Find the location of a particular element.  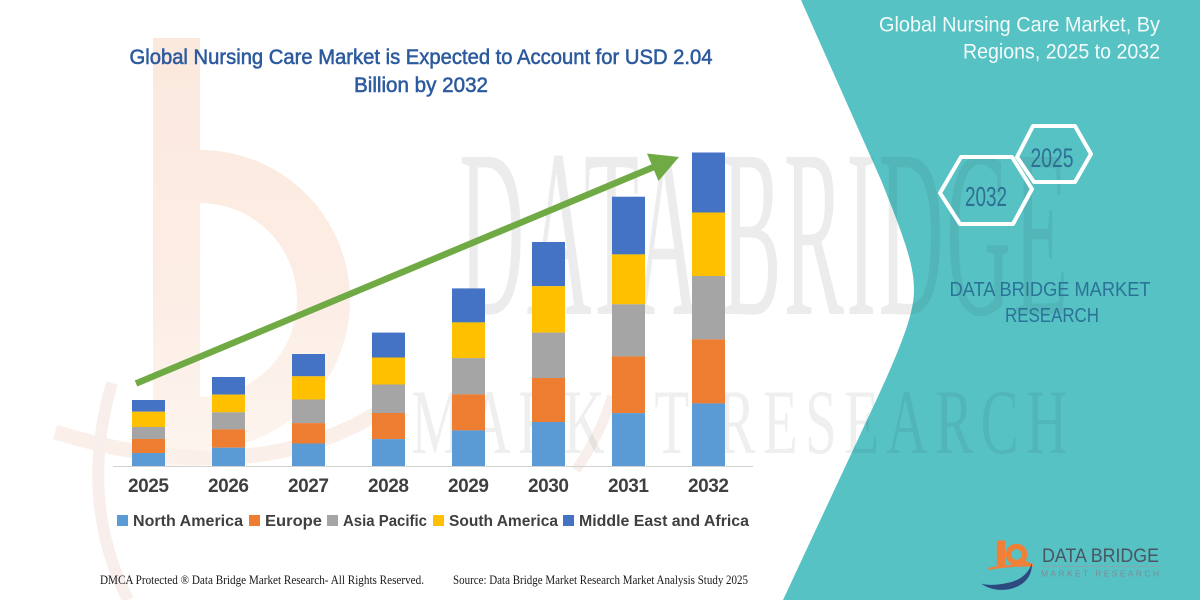

svg-text: Asia Pacific is located at coordinates (385, 521).